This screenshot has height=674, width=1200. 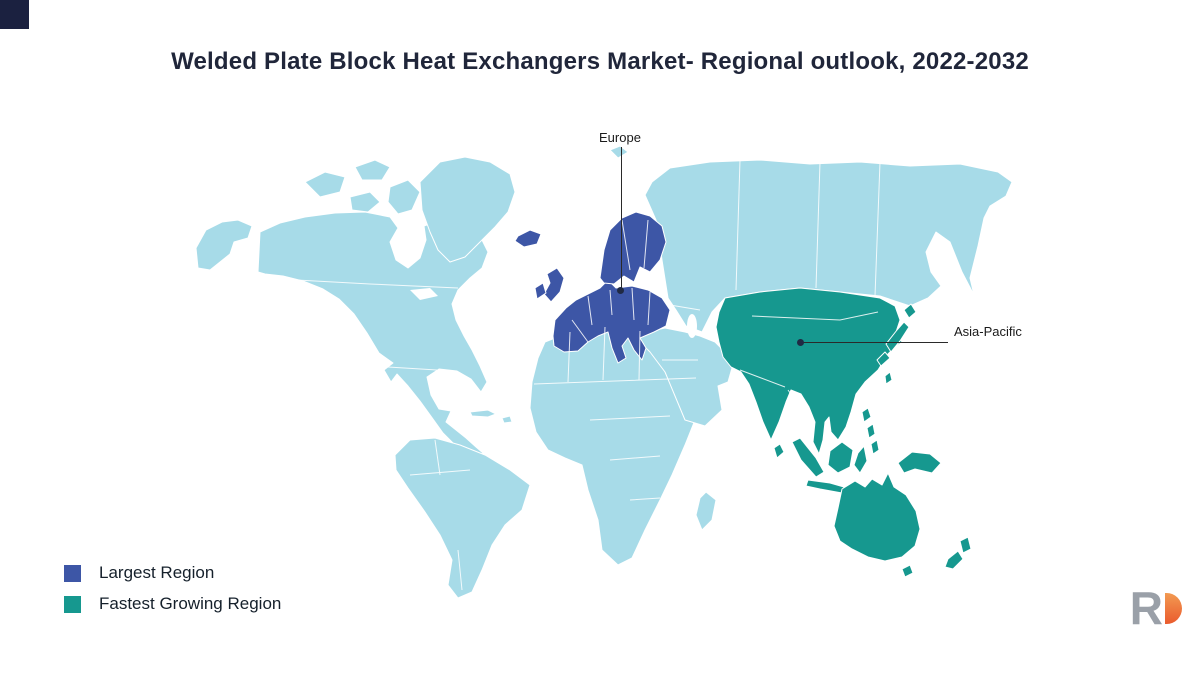 I want to click on region-japan, so click(x=896, y=335).